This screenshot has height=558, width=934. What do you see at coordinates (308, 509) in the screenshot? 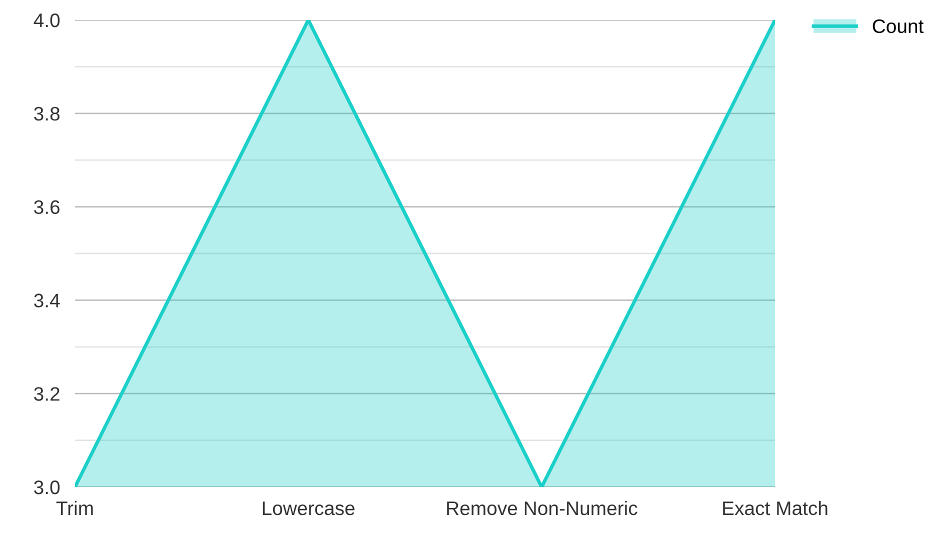
I see `x-tick-label: Lowercase` at bounding box center [308, 509].